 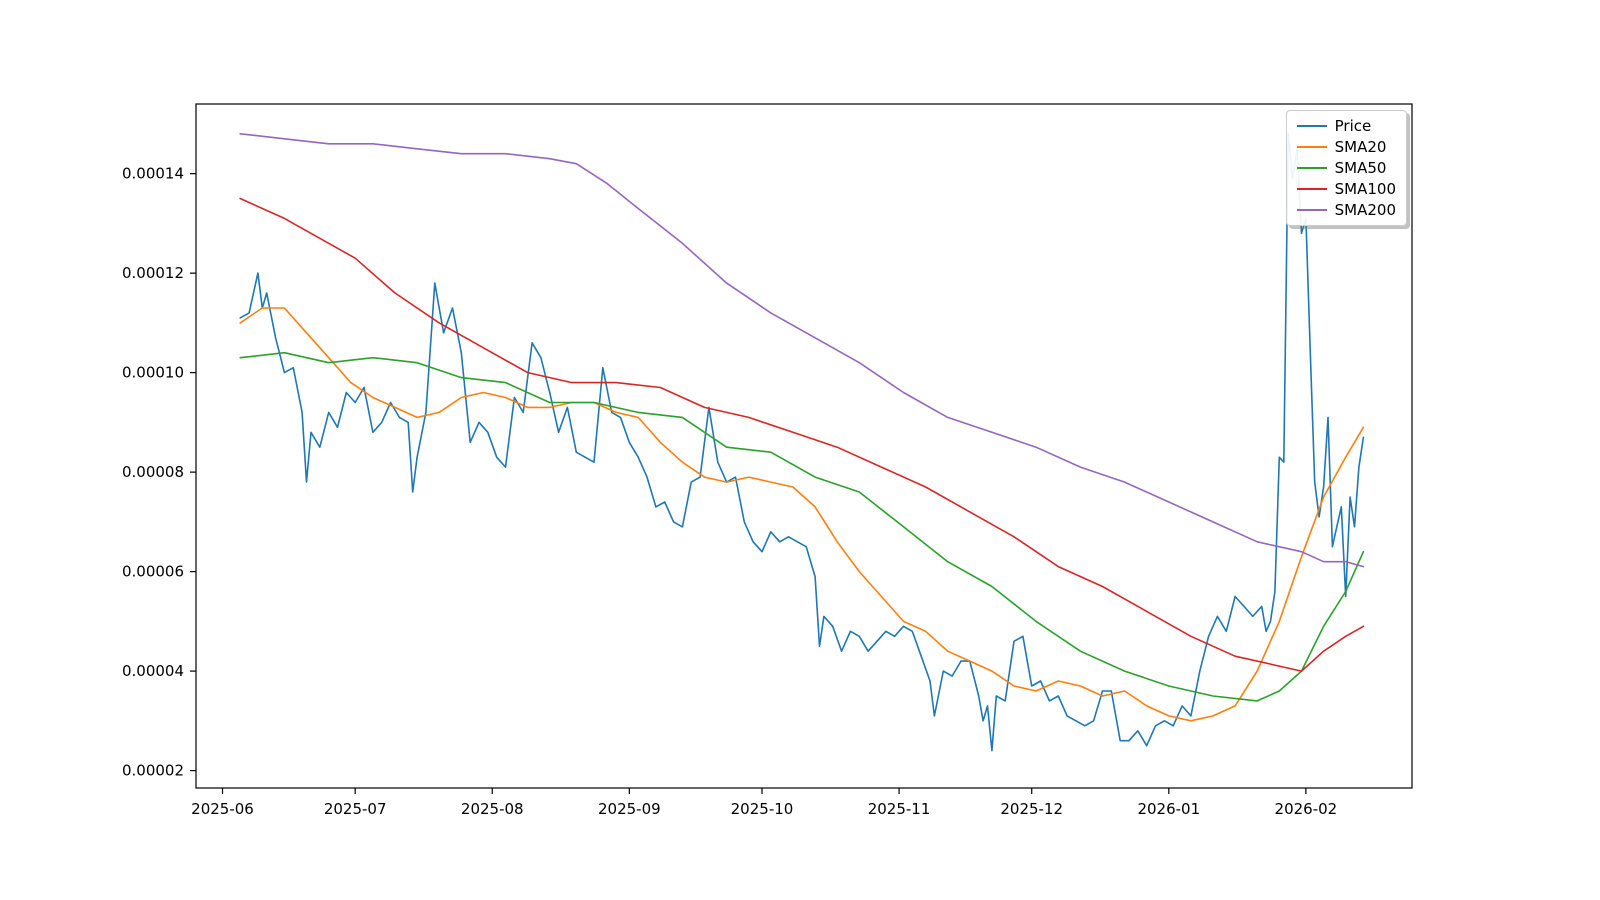 I want to click on legend-item-price: Price, so click(x=1346, y=126).